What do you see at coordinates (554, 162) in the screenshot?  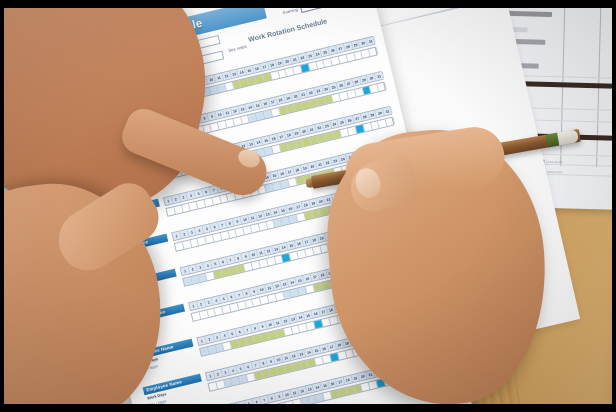 I see `gantt-legend-label-scheduled: scheduled` at bounding box center [554, 162].